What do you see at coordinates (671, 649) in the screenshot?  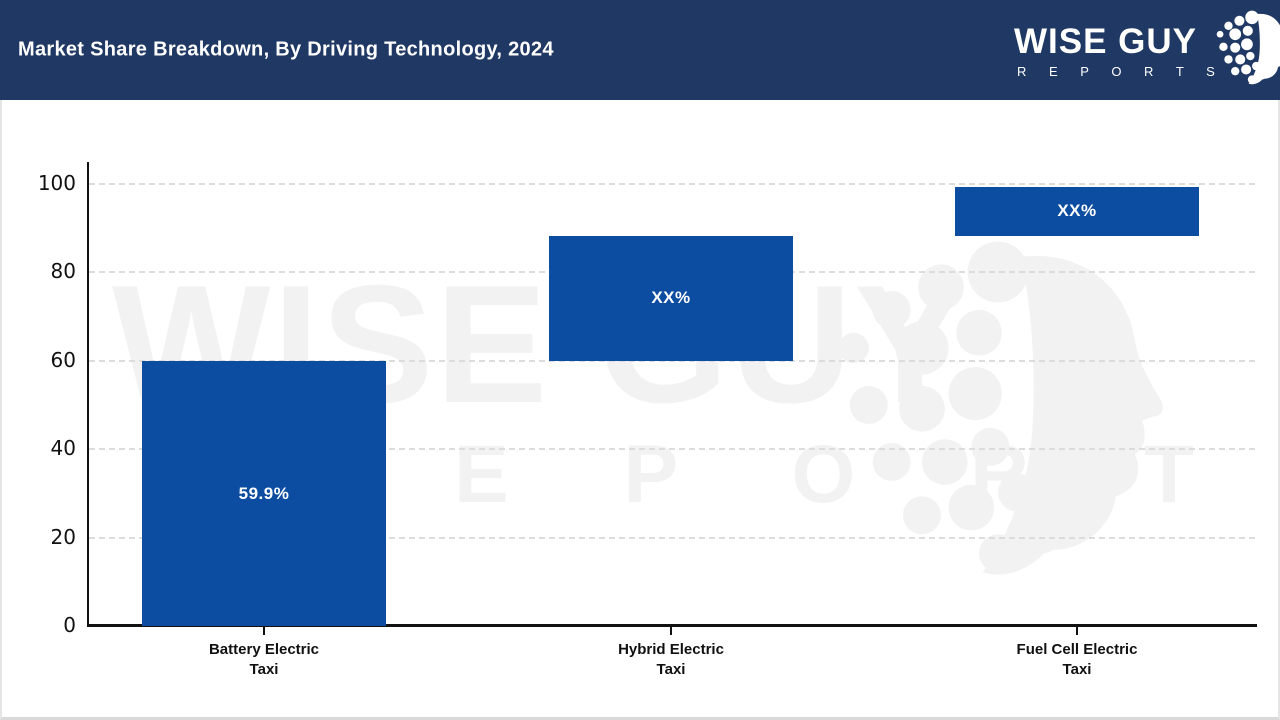 I see `x-category-line1: Hybrid Electric` at bounding box center [671, 649].